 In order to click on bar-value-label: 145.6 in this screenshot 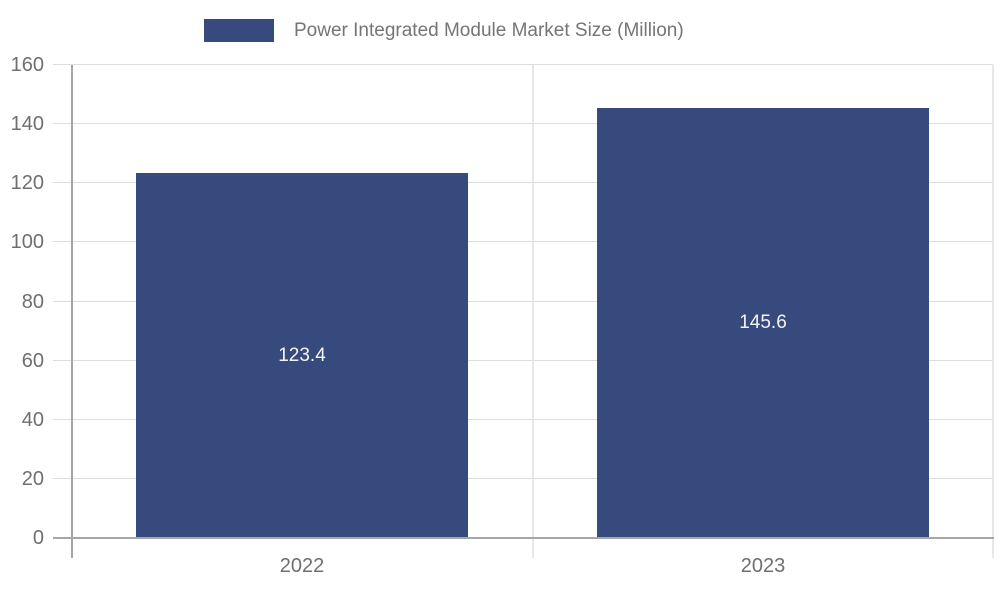, I will do `click(763, 322)`.